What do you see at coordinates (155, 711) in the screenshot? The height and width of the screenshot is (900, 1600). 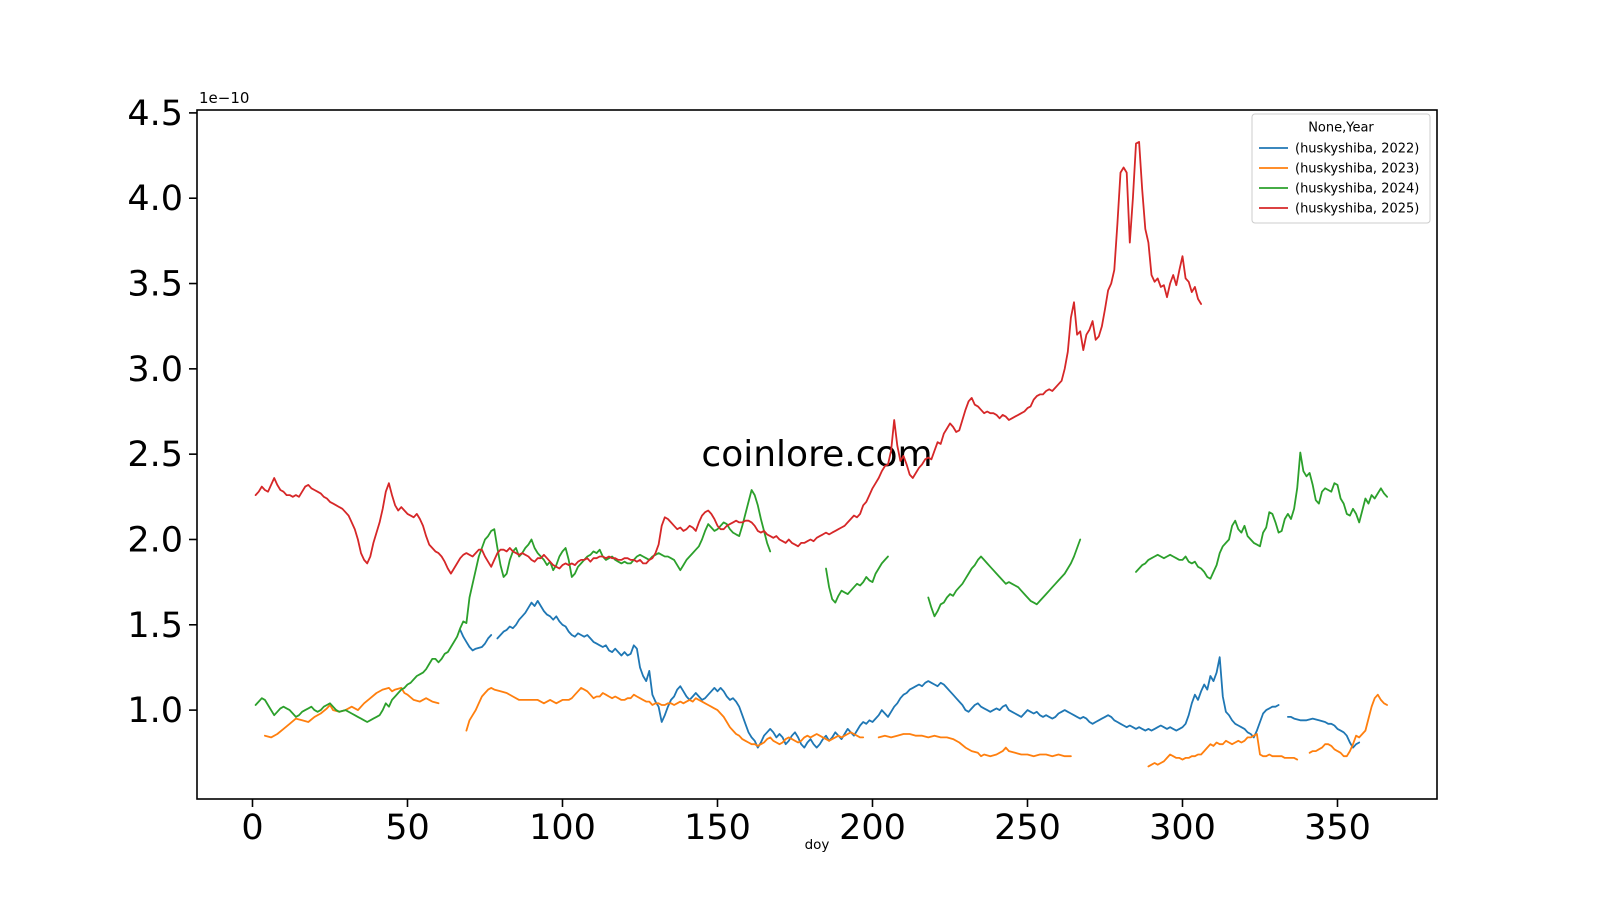 I see `y-axis-tick-label: 1.0` at bounding box center [155, 711].